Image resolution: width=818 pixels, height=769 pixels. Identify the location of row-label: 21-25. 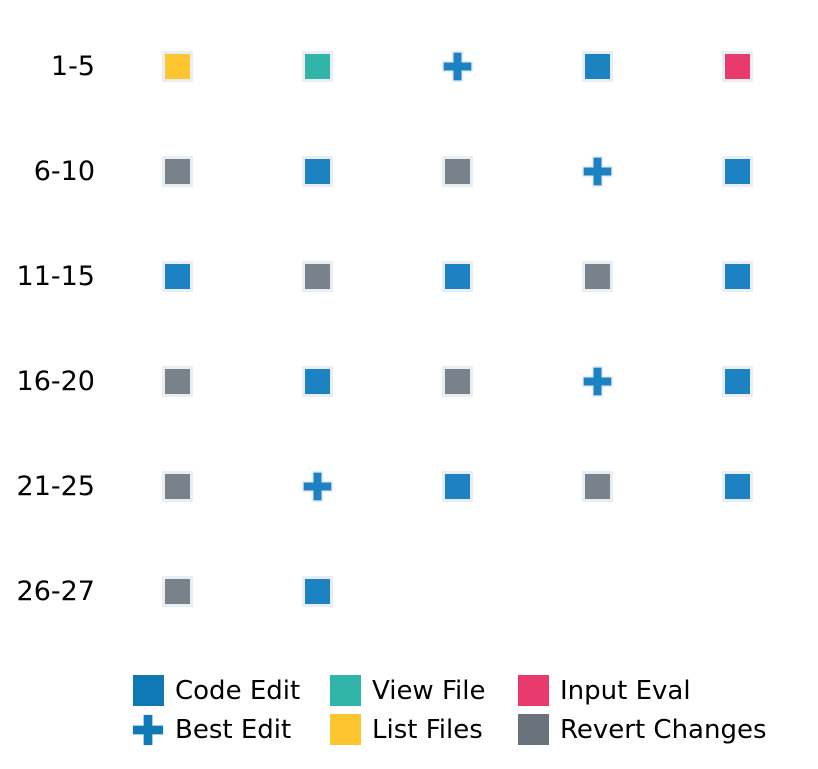
(55, 486).